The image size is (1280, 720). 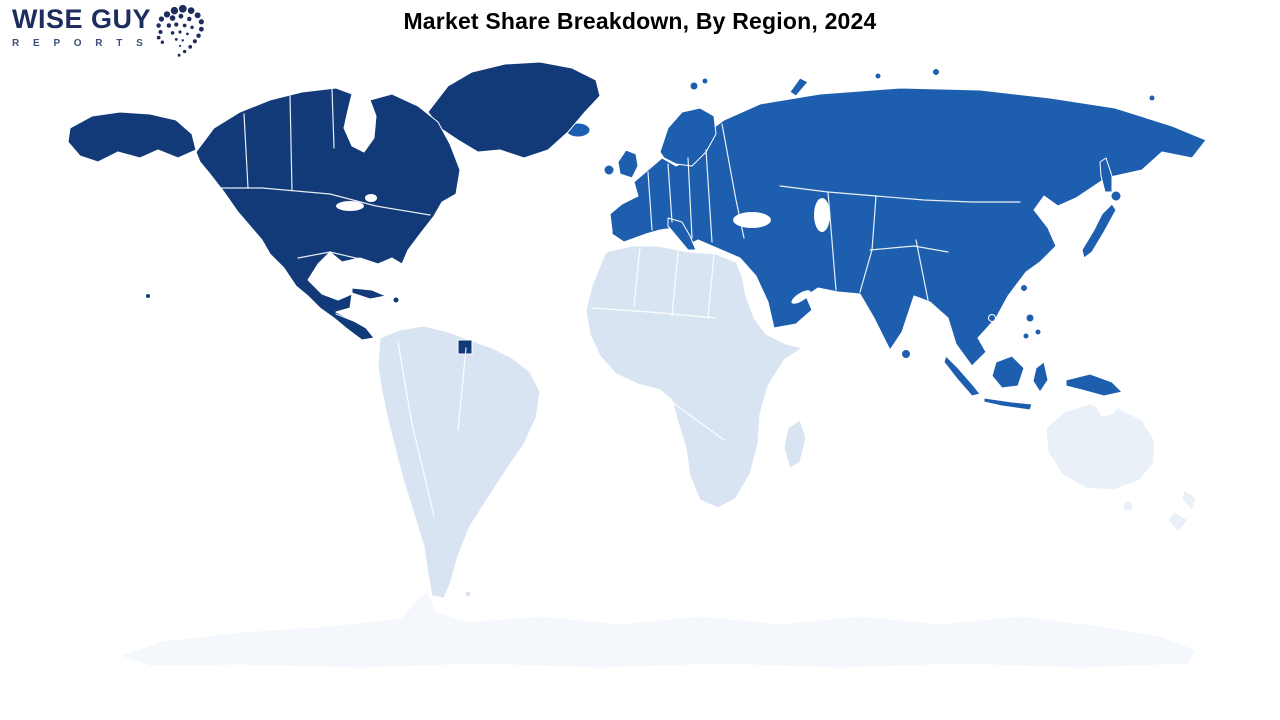 I want to click on border-brazil-west, so click(x=462, y=389).